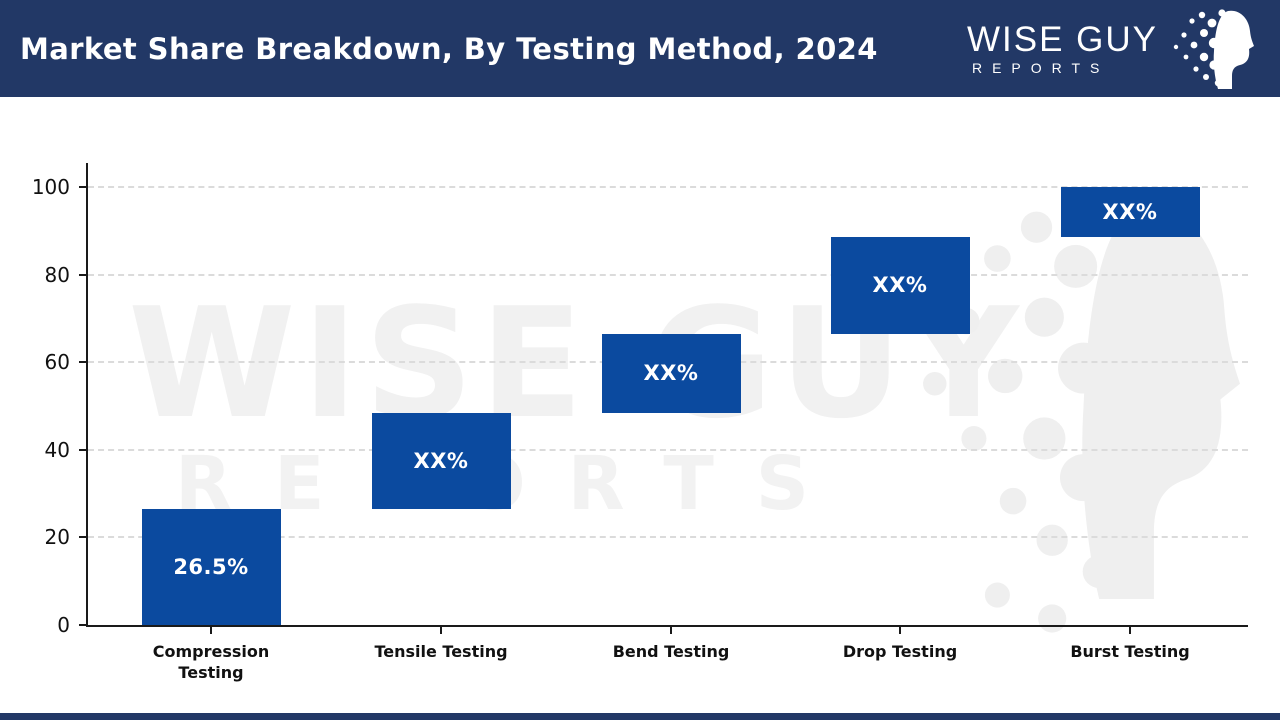  What do you see at coordinates (671, 651) in the screenshot?
I see `x-axis-label: Bend Testing` at bounding box center [671, 651].